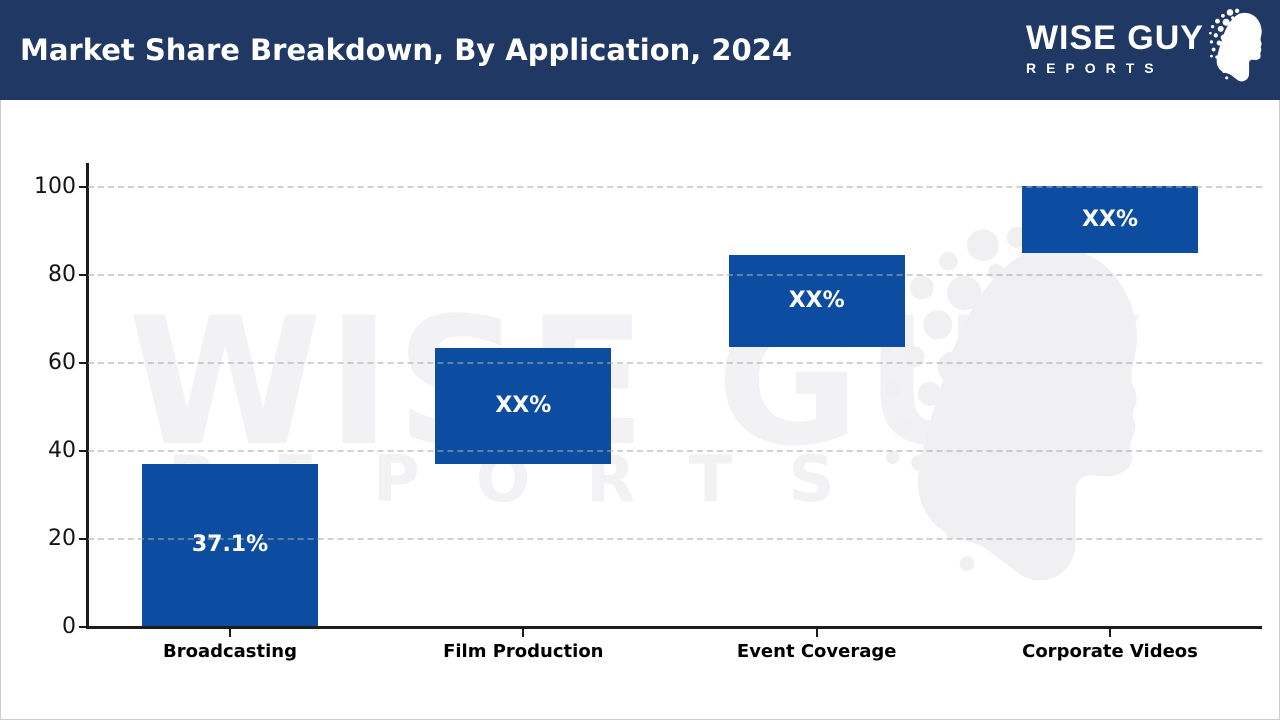 This screenshot has width=1280, height=720. What do you see at coordinates (1094, 68) in the screenshot?
I see `logo-subtitle: REPORTS` at bounding box center [1094, 68].